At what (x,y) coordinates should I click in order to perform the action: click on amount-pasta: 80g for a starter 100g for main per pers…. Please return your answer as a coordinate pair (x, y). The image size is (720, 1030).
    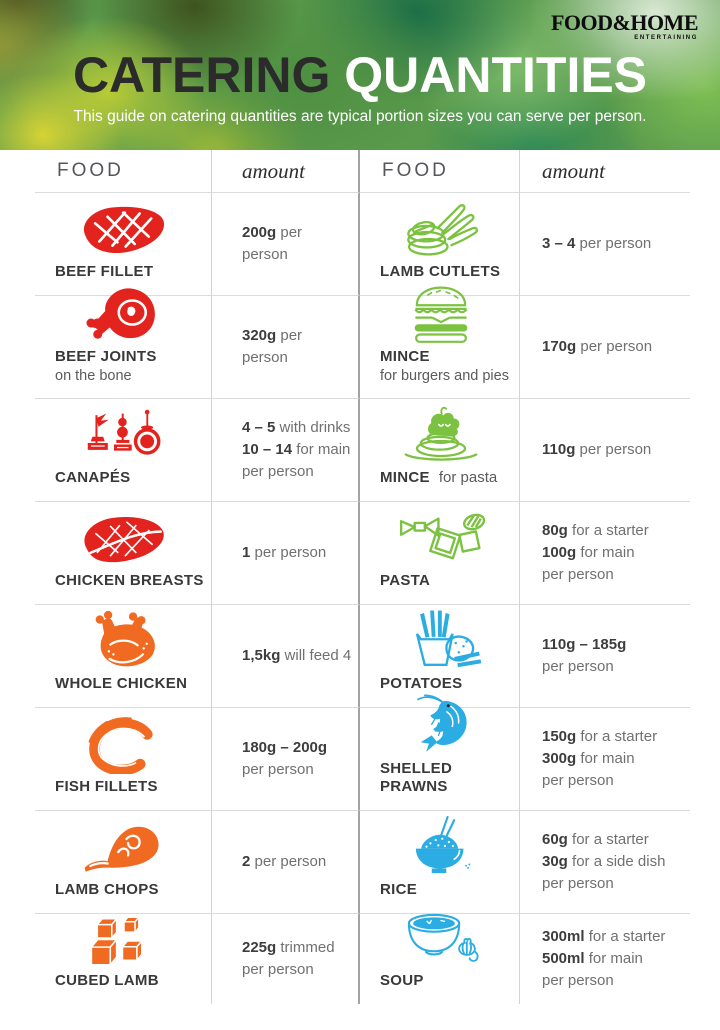
    Looking at the image, I should click on (605, 553).